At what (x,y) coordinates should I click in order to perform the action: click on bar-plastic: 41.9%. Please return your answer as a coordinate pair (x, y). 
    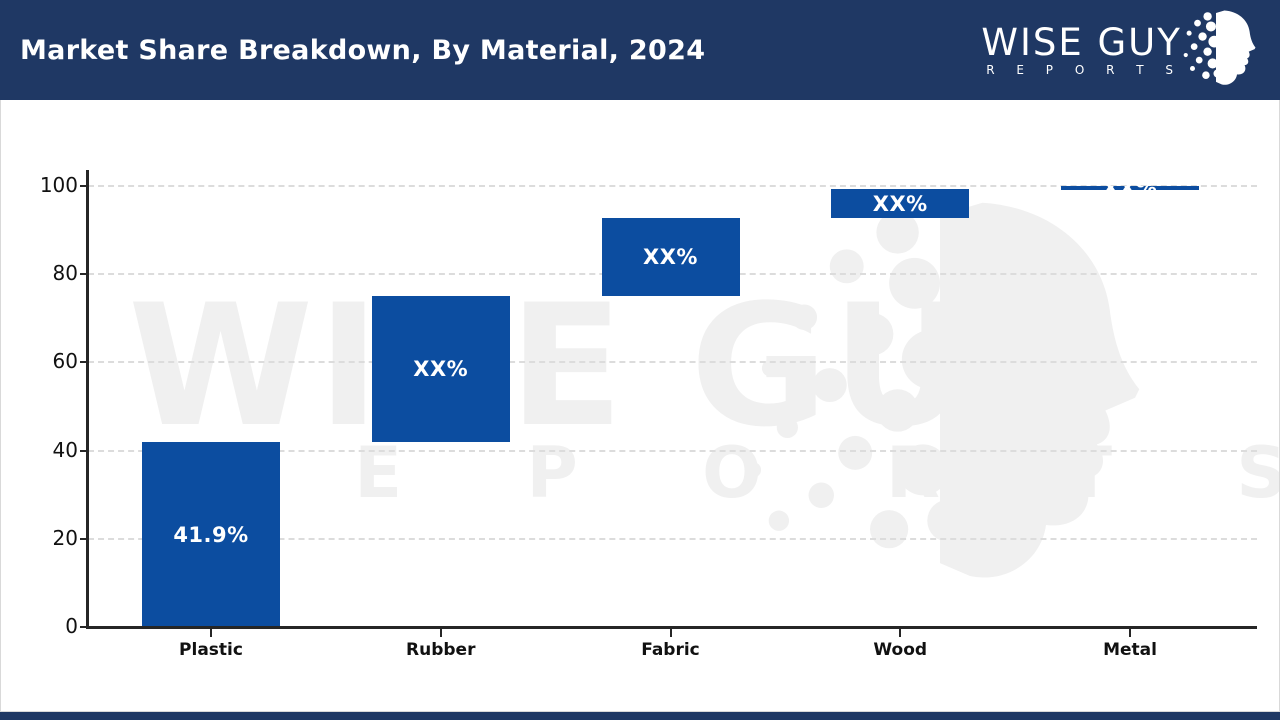
    Looking at the image, I should click on (211, 534).